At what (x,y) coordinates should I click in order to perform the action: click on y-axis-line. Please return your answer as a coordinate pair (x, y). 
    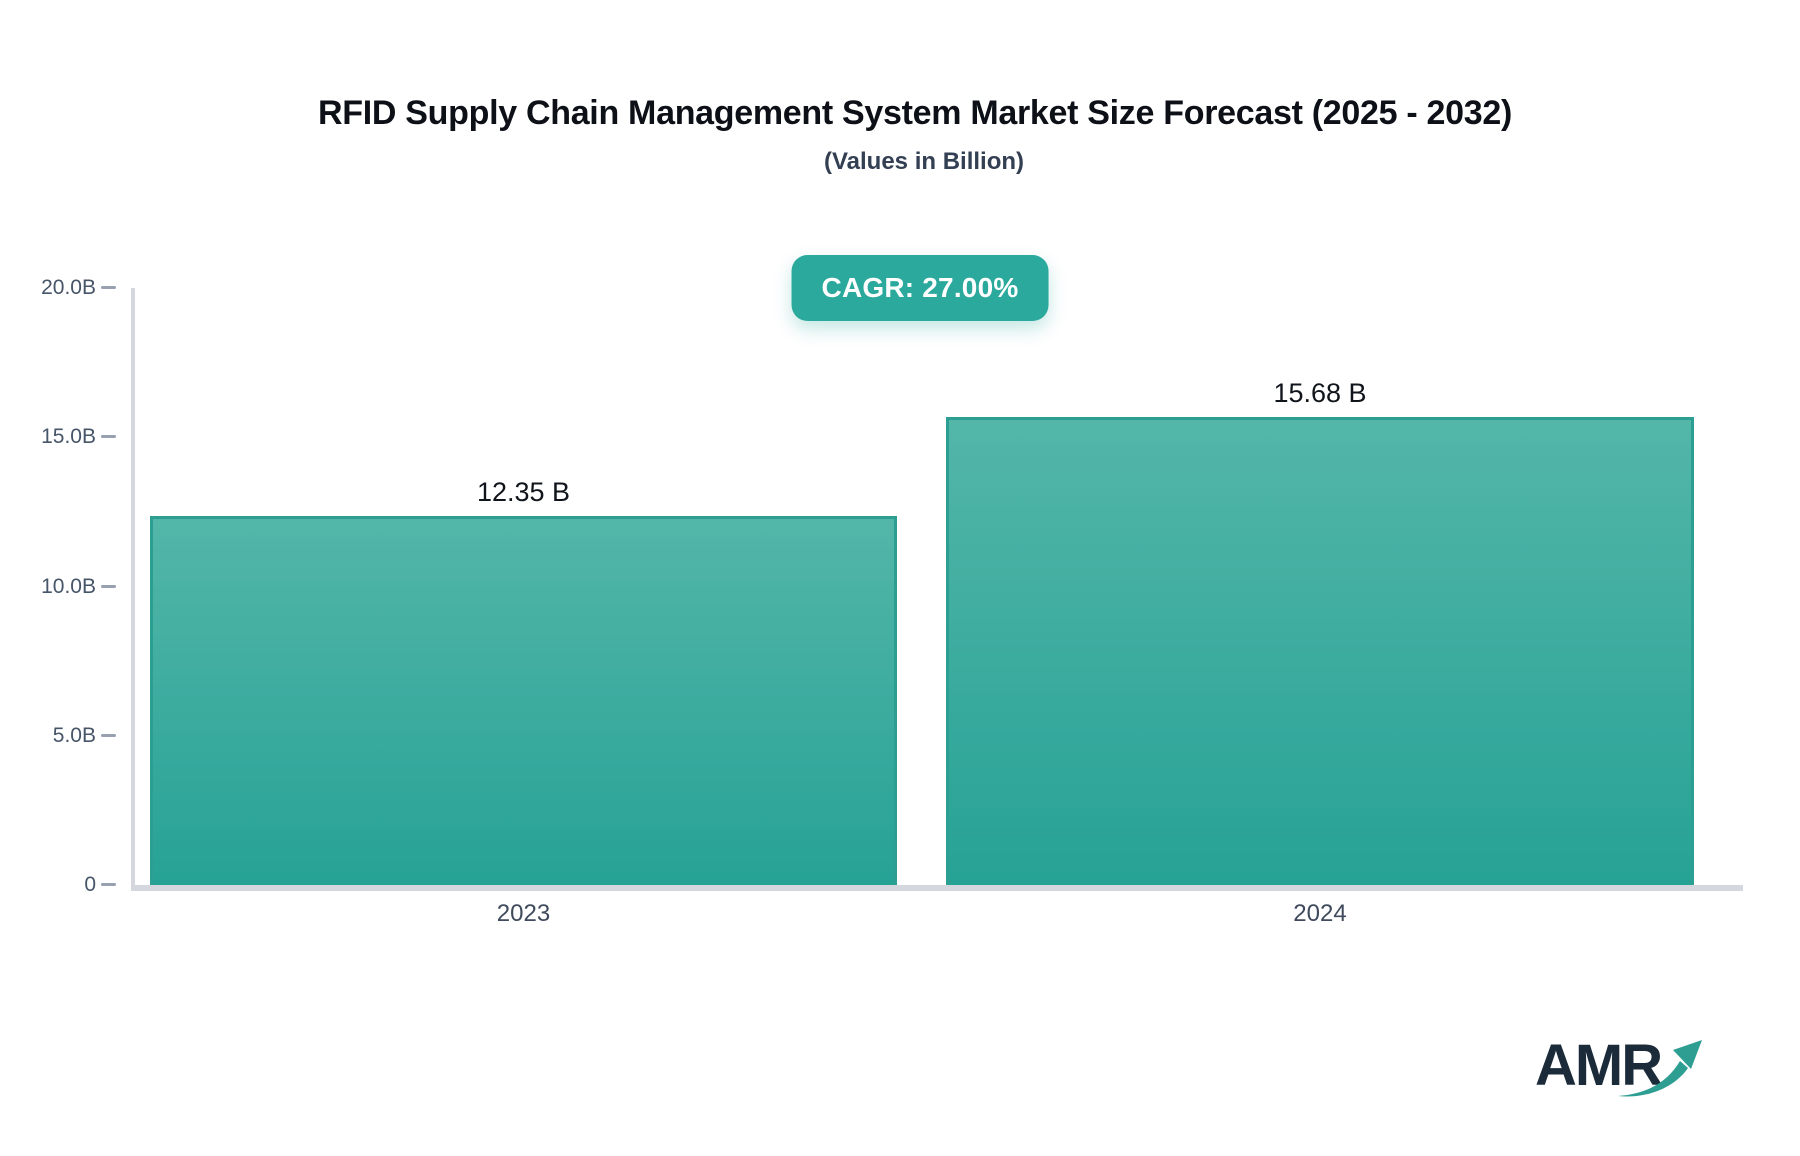
    Looking at the image, I should click on (133, 589).